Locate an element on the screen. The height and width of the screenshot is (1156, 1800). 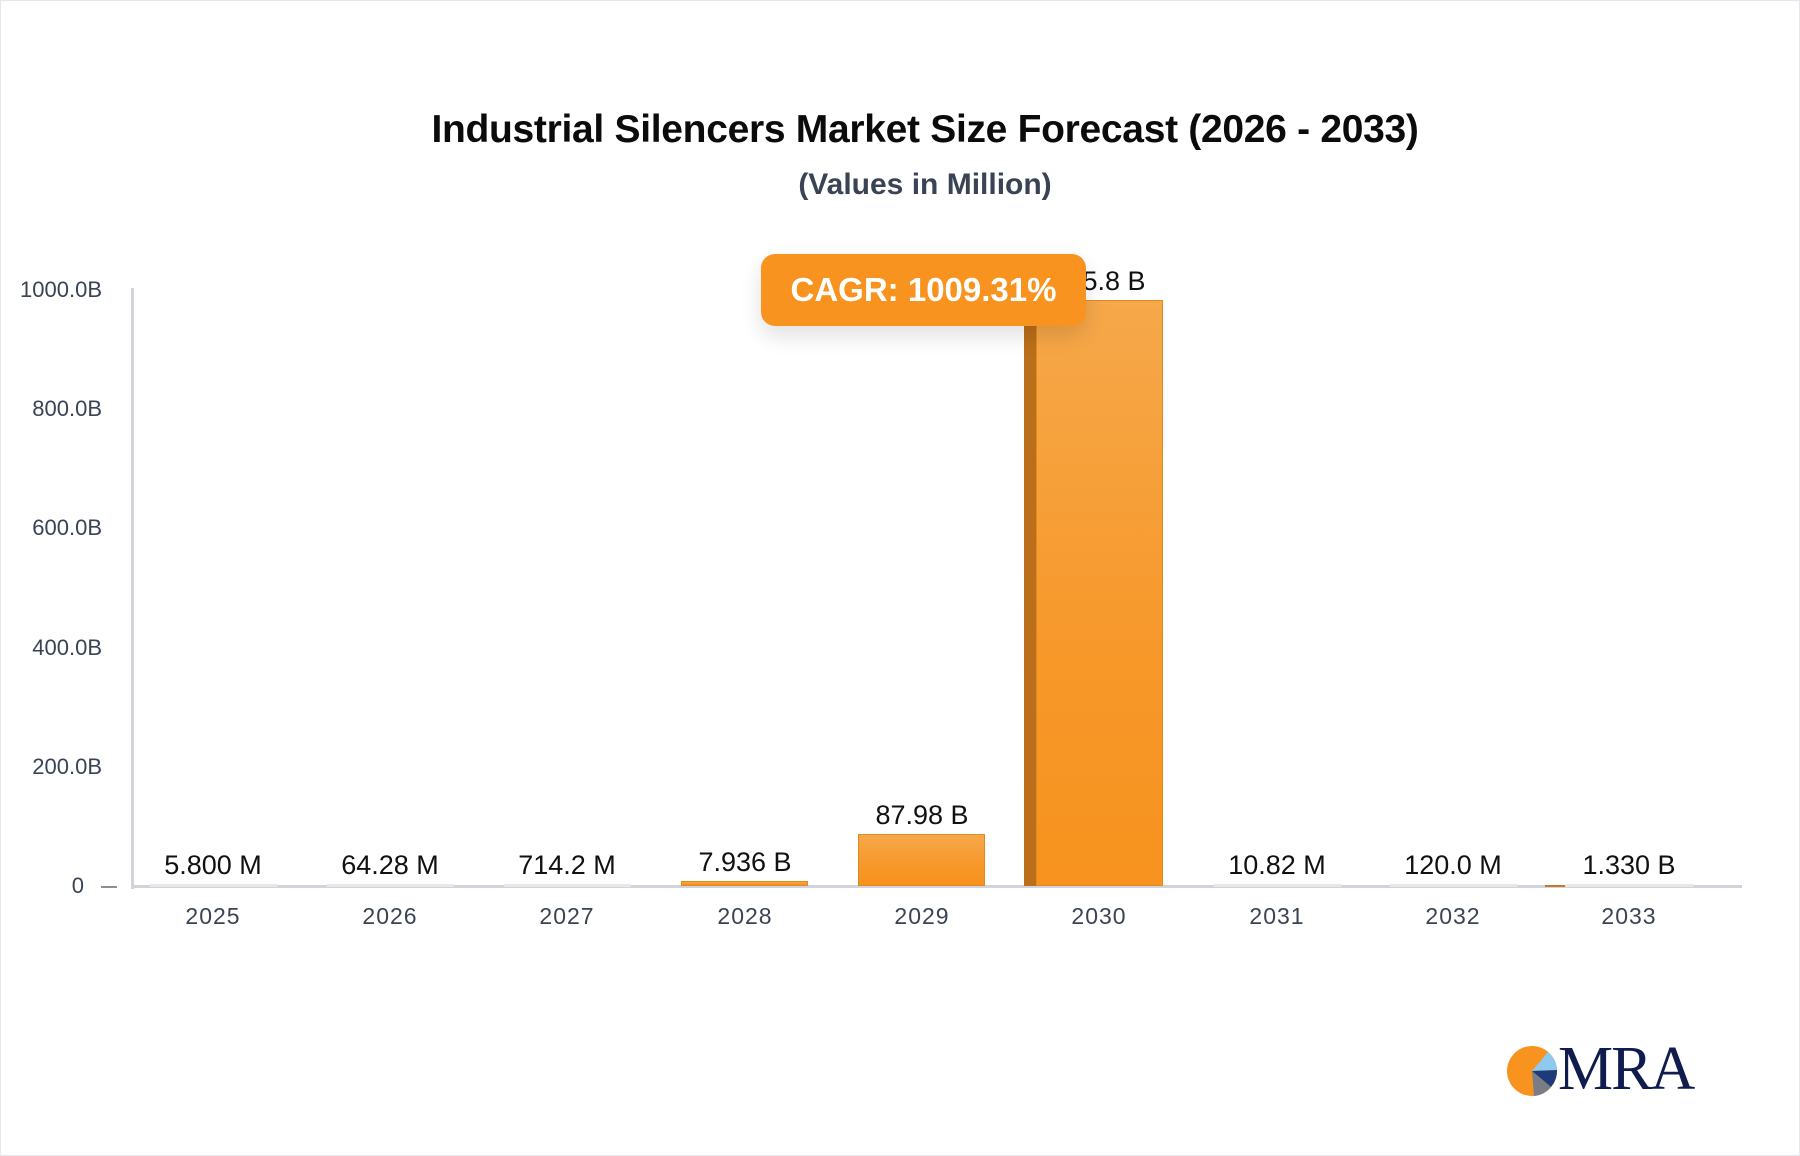
y-tick-label: 200.0B is located at coordinates (67, 766).